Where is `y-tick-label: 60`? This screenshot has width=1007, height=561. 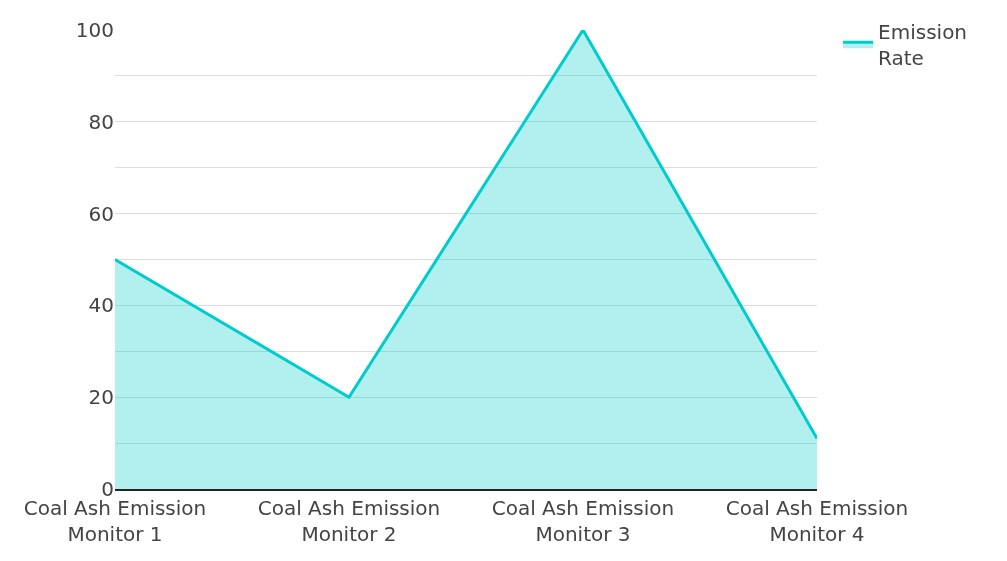
y-tick-label: 60 is located at coordinates (101, 213).